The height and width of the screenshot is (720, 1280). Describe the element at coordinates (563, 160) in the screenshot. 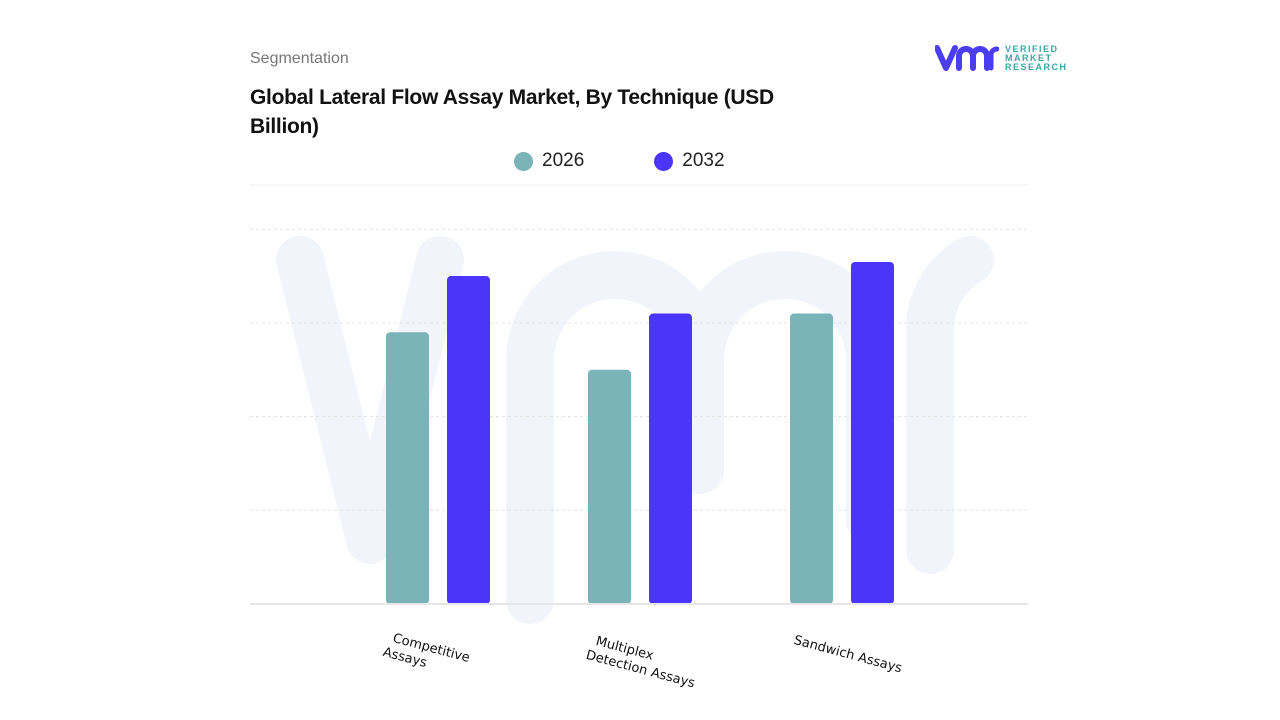

I see `legend-label: 2026` at that location.